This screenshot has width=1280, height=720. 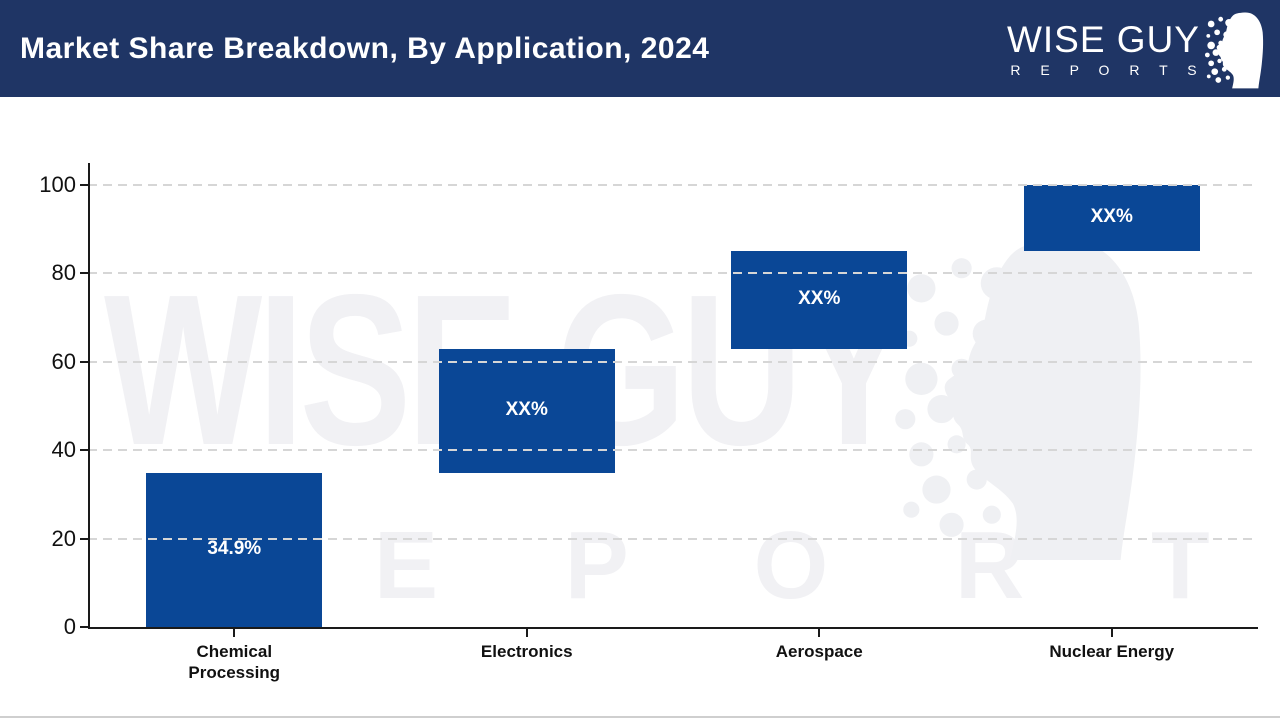 I want to click on footer-divider, so click(x=640, y=717).